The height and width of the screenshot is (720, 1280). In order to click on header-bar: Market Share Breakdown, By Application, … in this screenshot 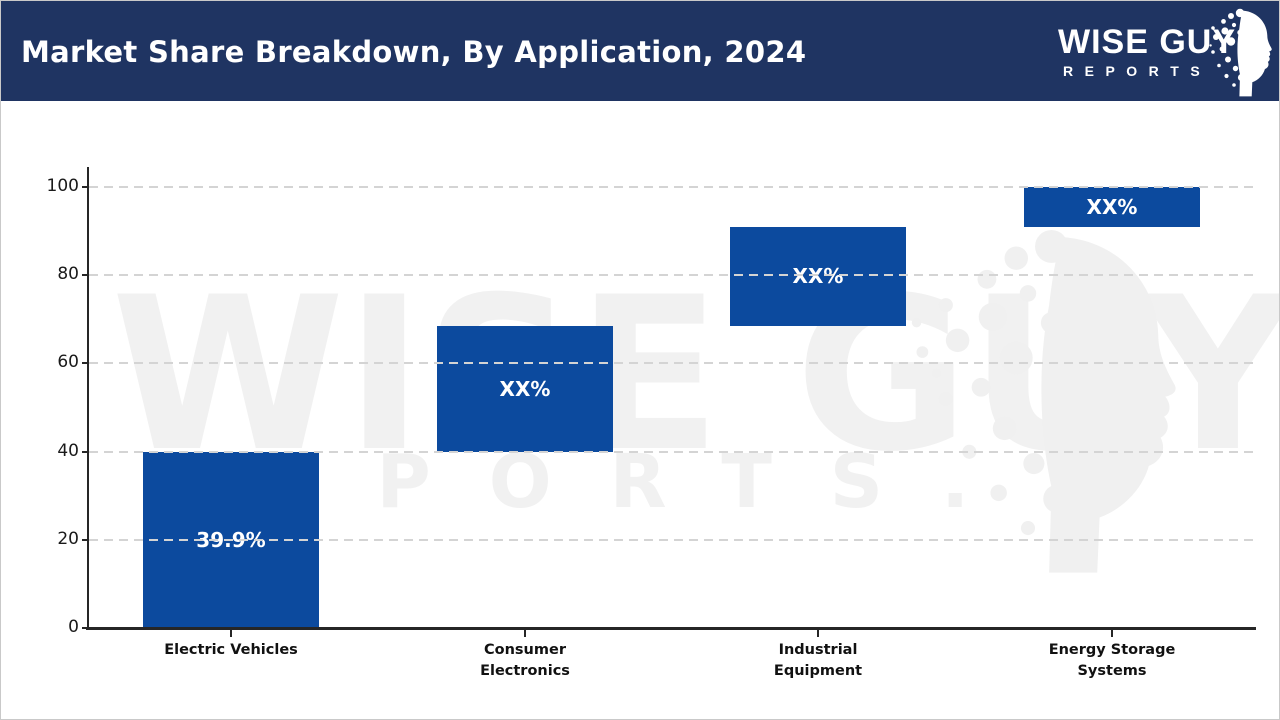, I will do `click(640, 51)`.